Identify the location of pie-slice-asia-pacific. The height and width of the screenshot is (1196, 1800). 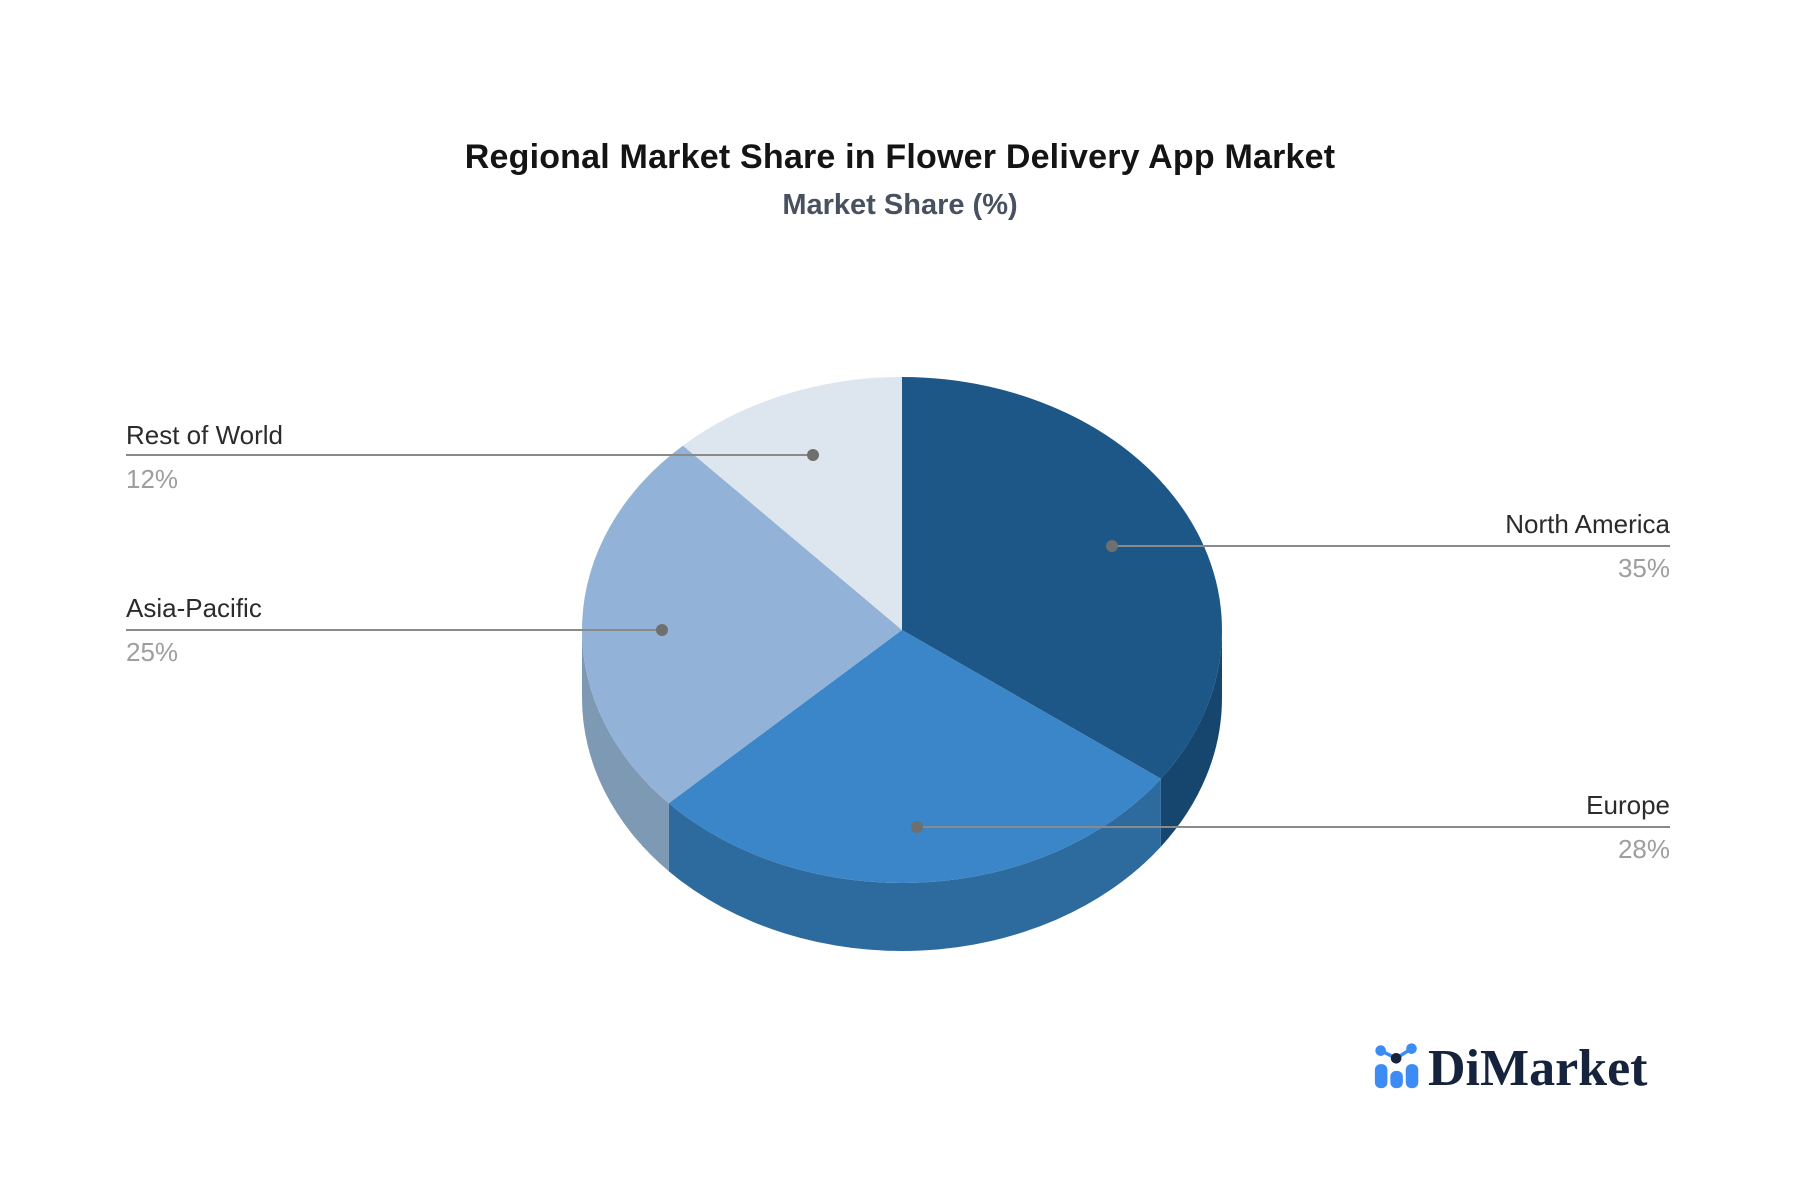
(742, 624).